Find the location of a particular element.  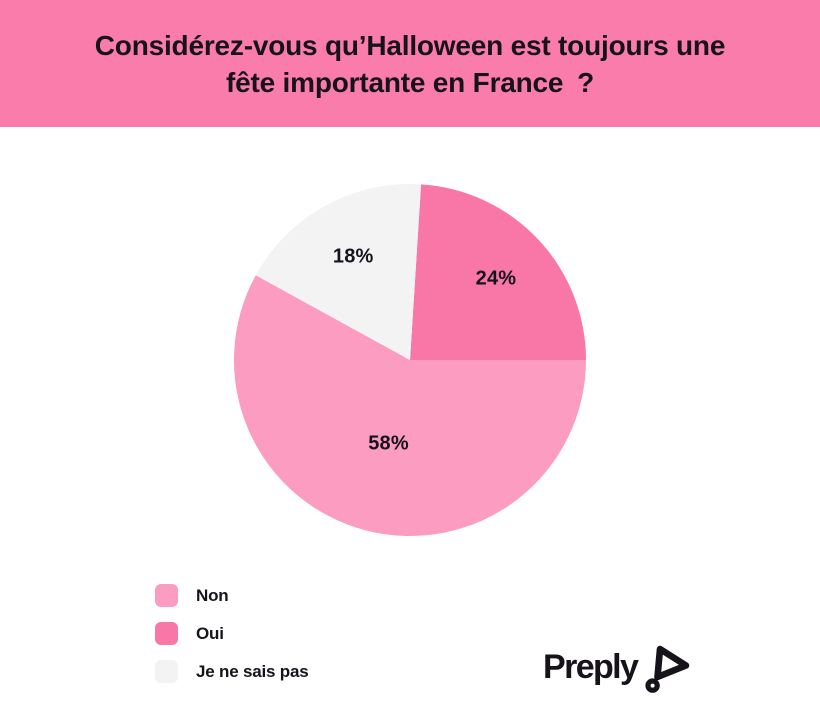

pie-slice-oui is located at coordinates (498, 272).